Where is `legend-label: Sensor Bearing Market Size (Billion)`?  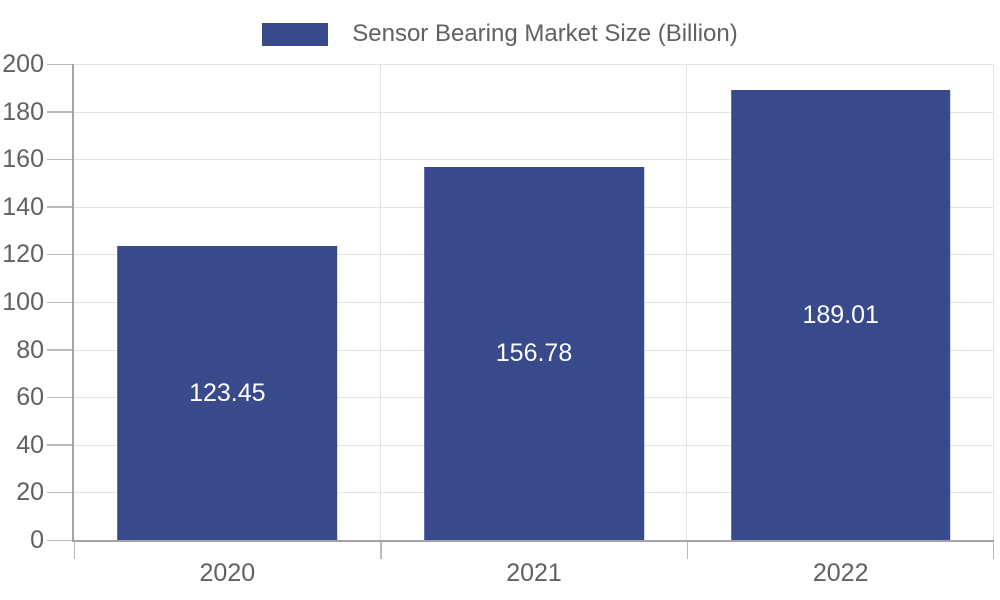
legend-label: Sensor Bearing Market Size (Billion) is located at coordinates (545, 33).